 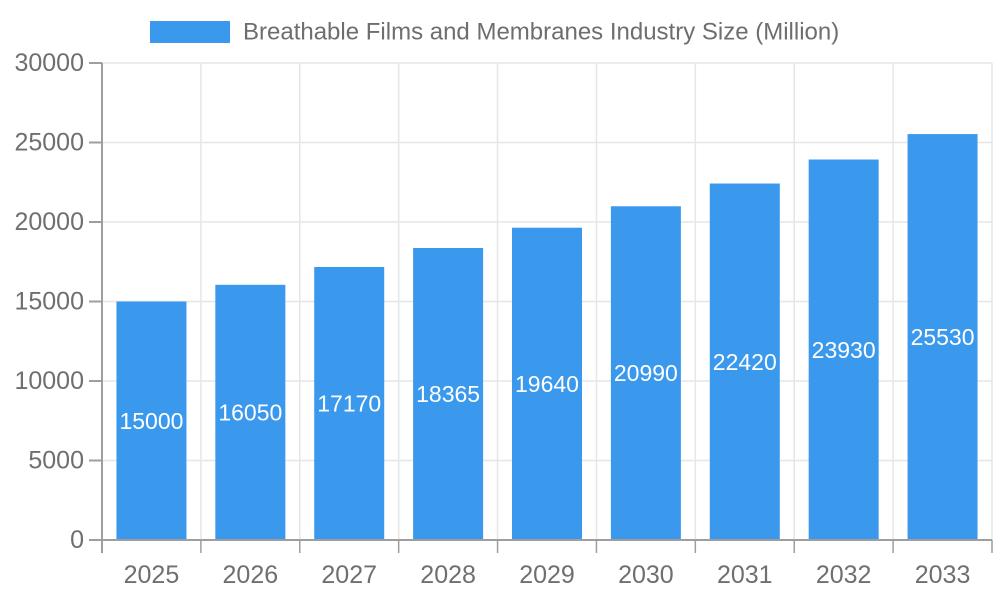 I want to click on y-axis-label-5000: 5000, so click(x=56, y=461).